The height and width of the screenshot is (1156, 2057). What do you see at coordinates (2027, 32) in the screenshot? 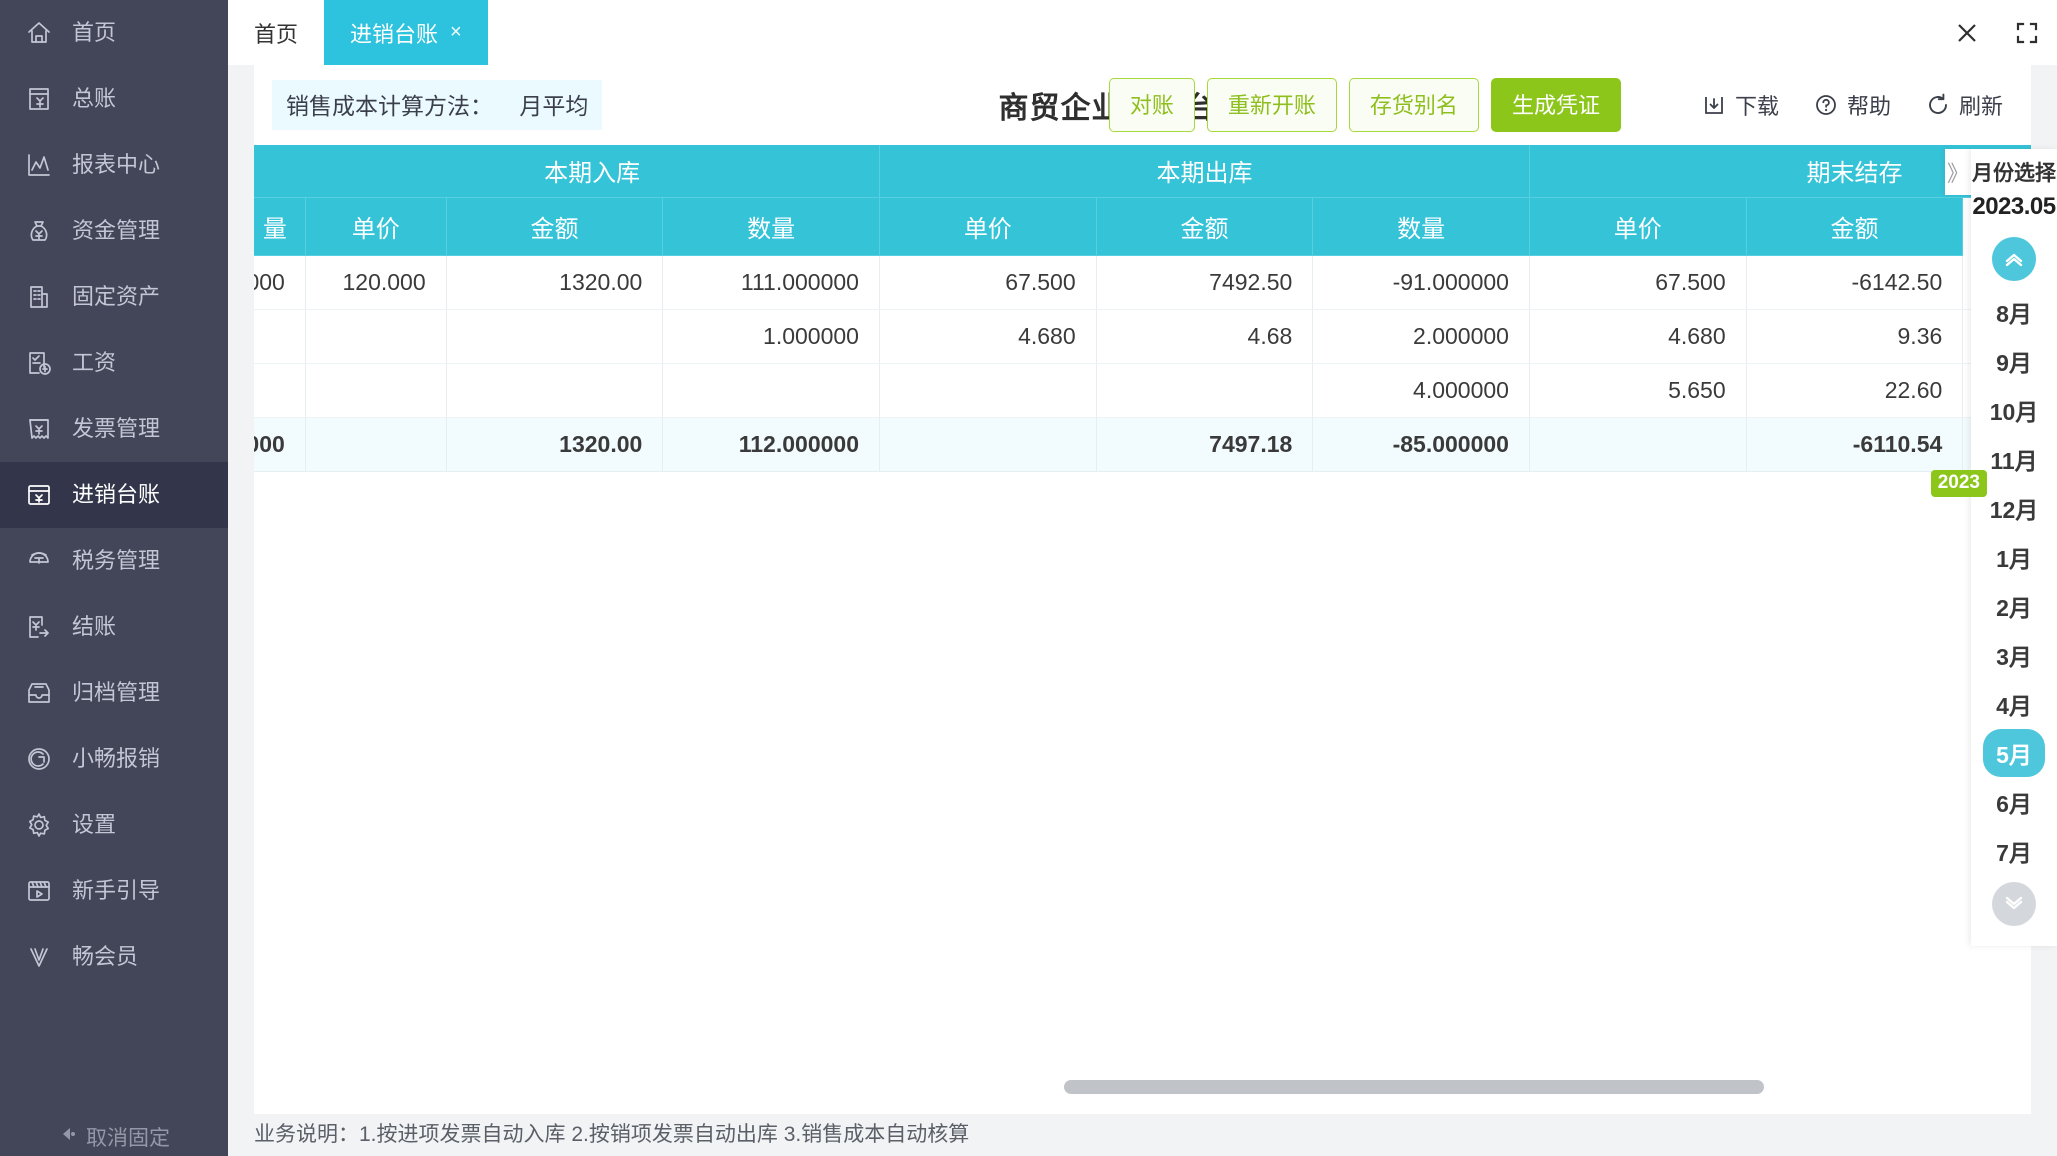
I see `fullscreen-button` at bounding box center [2027, 32].